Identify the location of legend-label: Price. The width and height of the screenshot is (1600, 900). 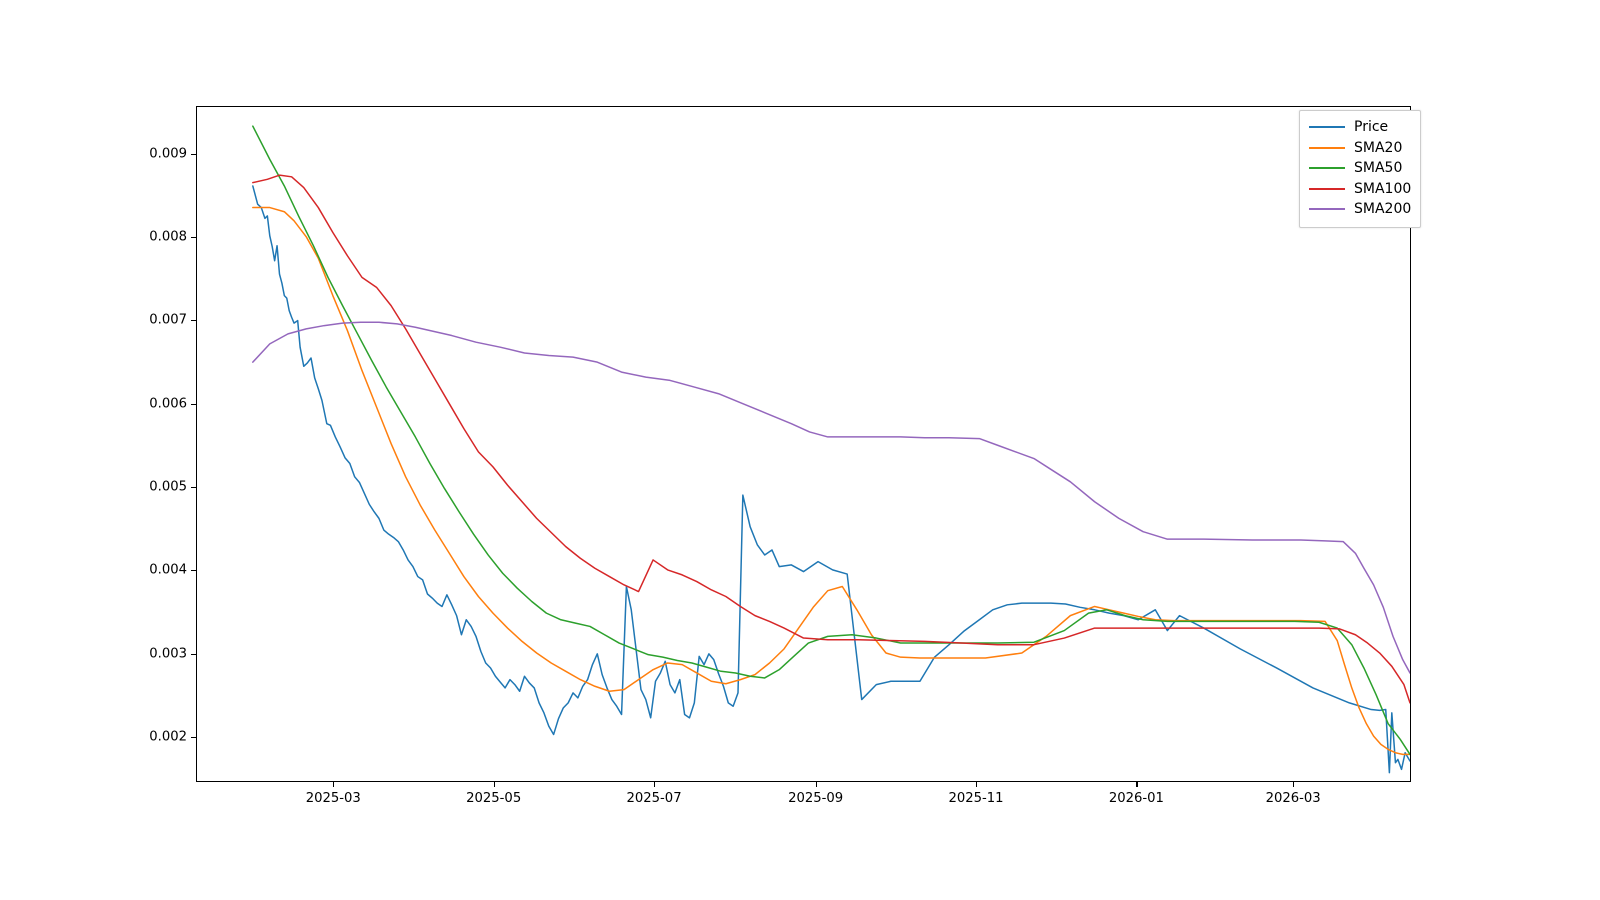
(1371, 127).